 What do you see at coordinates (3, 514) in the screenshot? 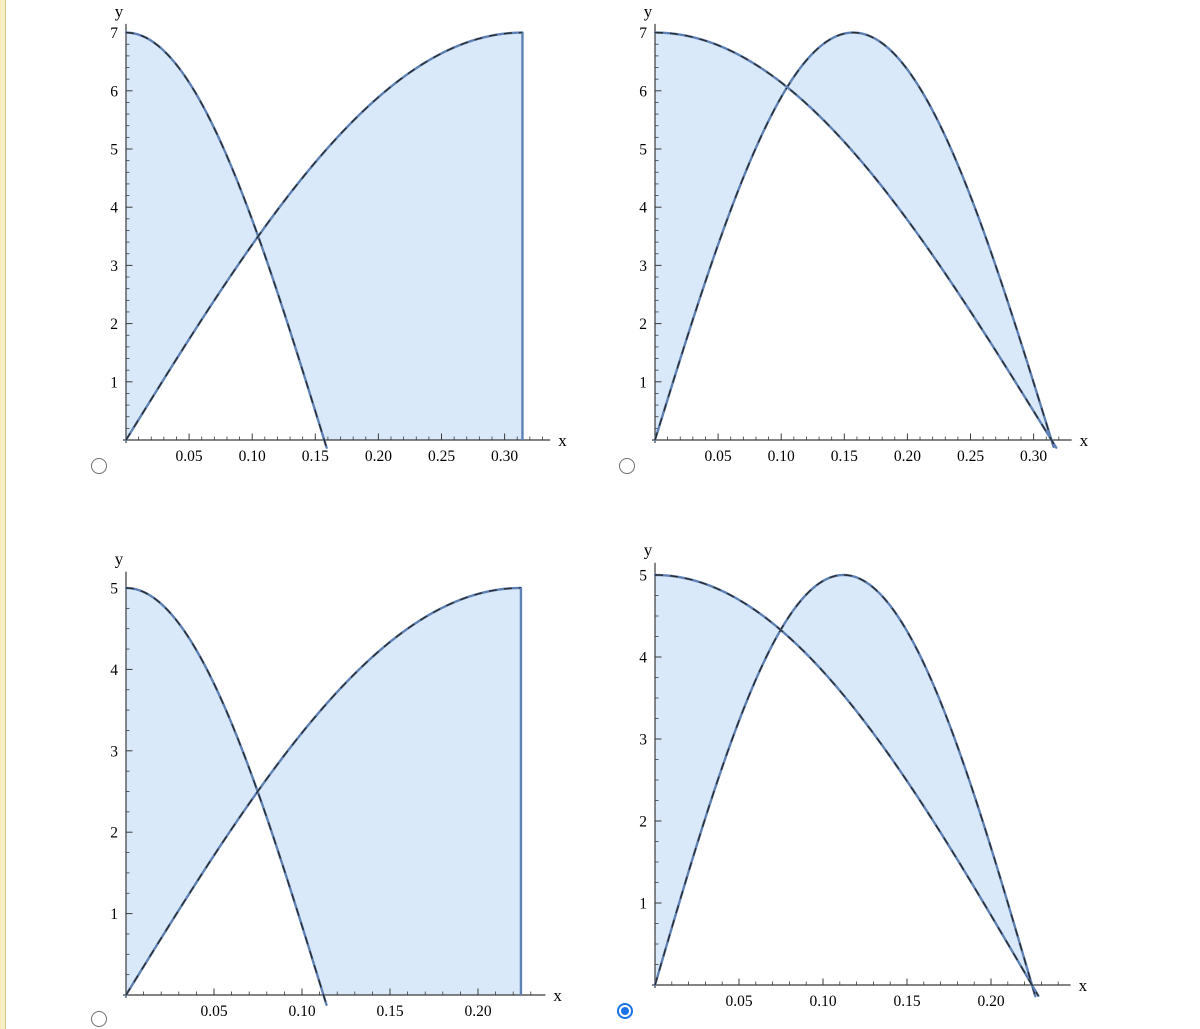
I see `page-edge-strip` at bounding box center [3, 514].